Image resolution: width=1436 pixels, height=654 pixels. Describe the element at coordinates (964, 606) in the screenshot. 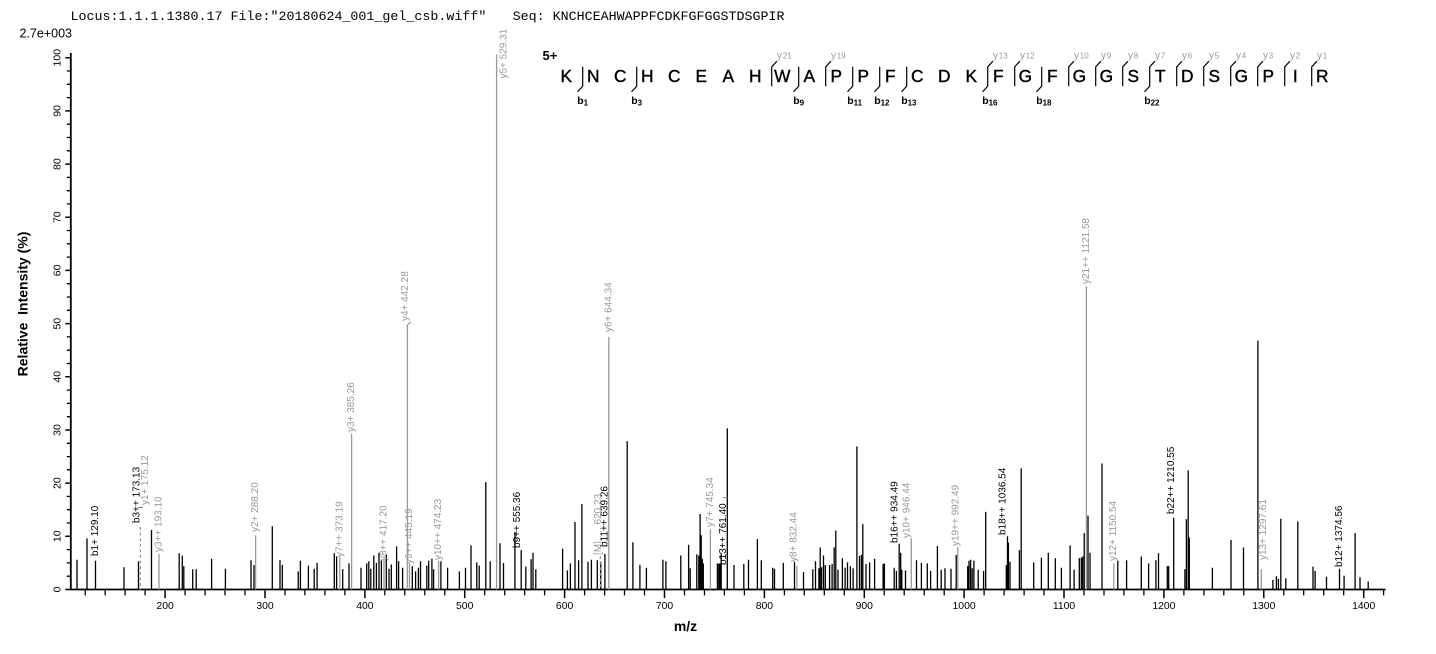

I see `svg-text: 1000` at that location.